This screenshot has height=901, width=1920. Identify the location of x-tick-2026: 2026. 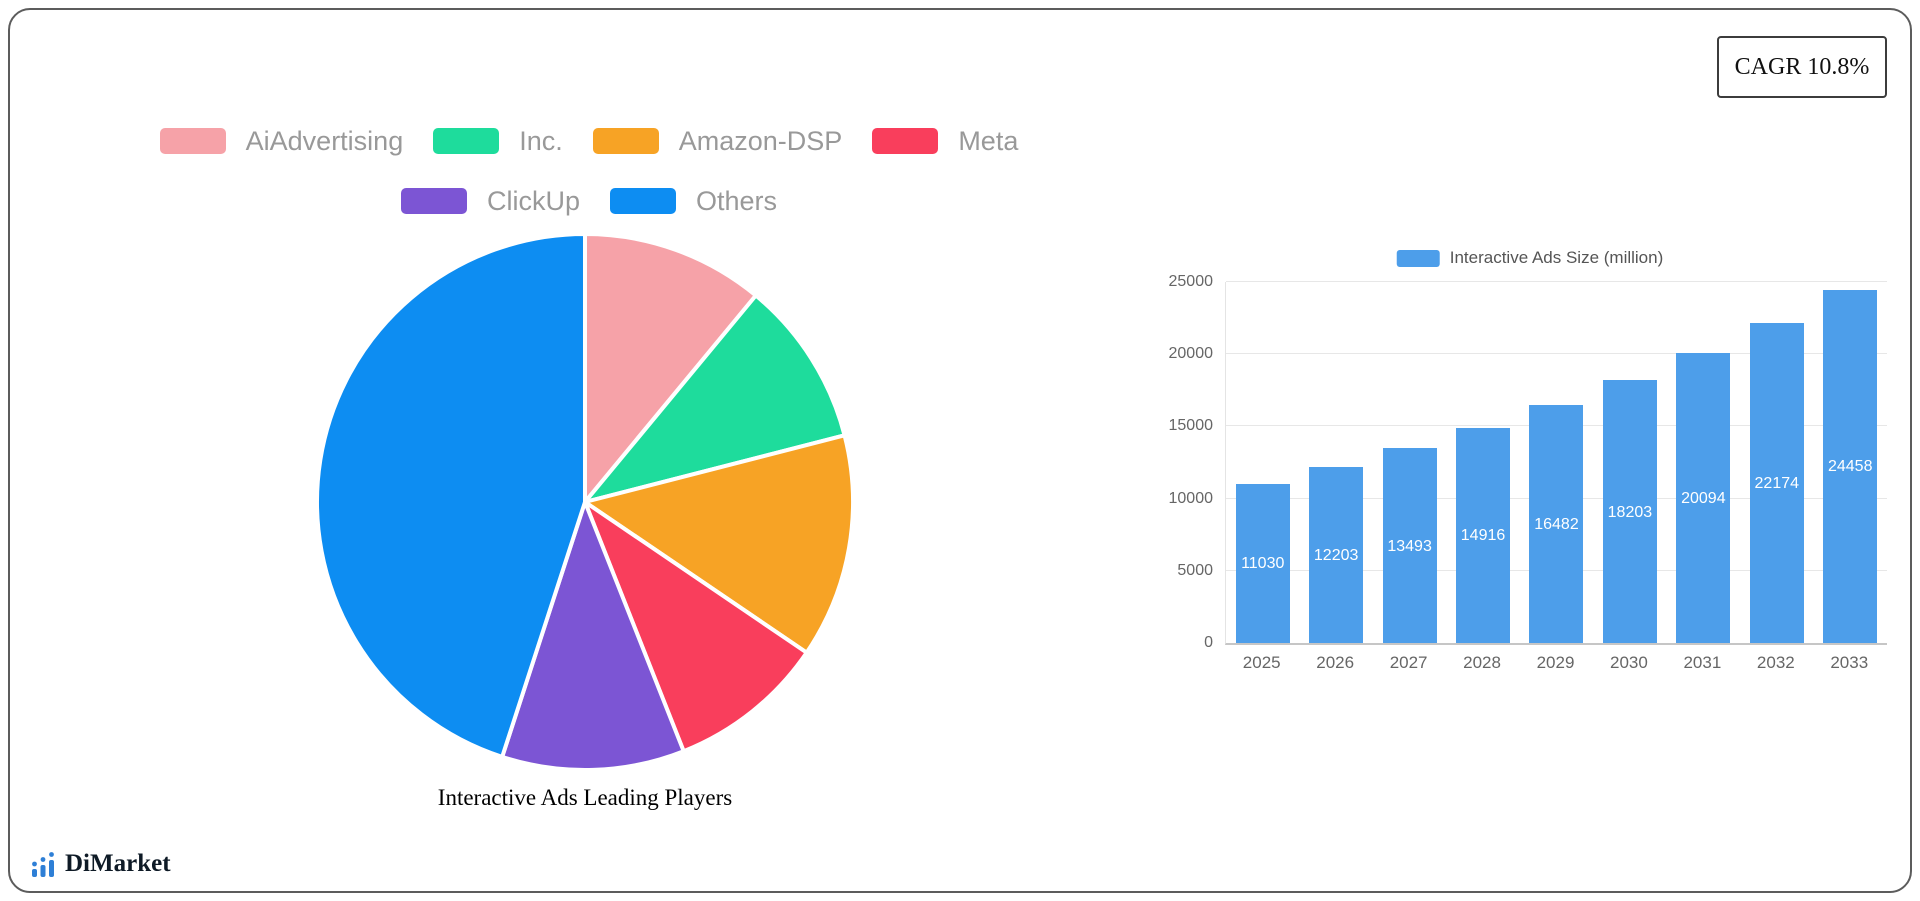
(1335, 662).